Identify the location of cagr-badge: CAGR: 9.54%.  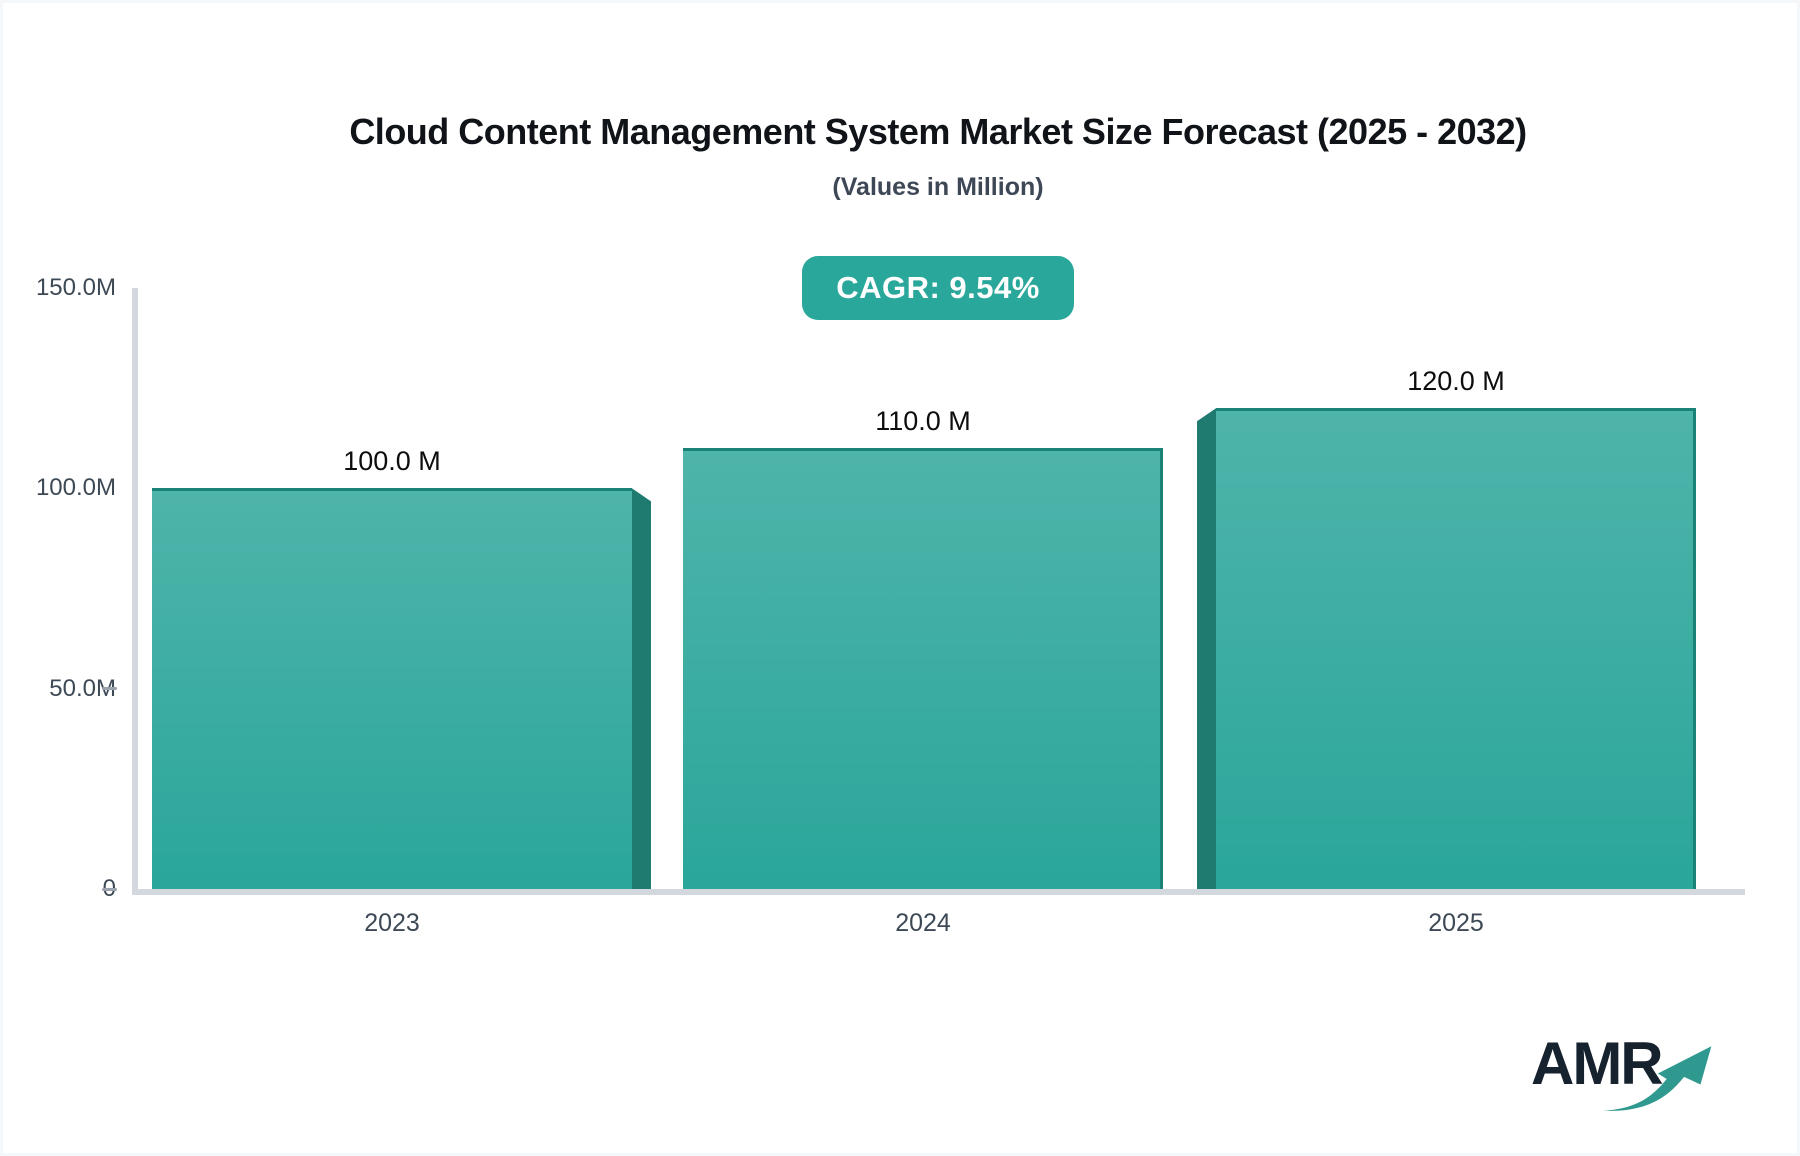
(938, 288).